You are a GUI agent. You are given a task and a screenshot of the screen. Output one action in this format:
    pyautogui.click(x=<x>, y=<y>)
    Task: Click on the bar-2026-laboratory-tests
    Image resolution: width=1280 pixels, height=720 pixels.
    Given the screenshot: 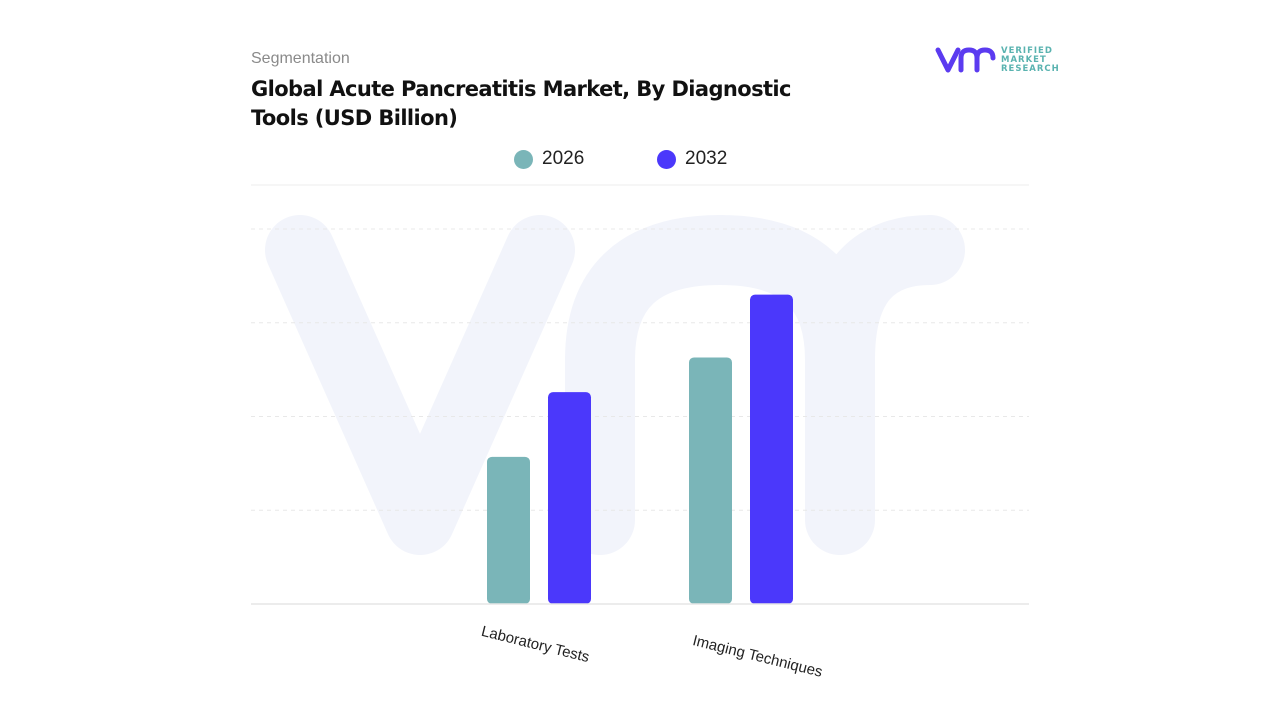 What is the action you would take?
    pyautogui.click(x=508, y=530)
    